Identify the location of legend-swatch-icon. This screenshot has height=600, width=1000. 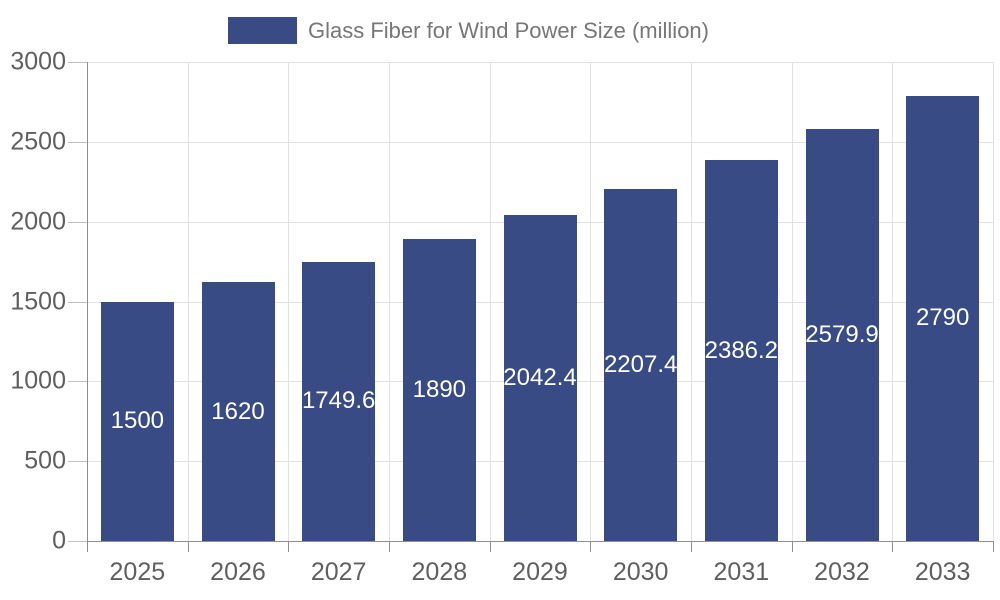
(262, 30).